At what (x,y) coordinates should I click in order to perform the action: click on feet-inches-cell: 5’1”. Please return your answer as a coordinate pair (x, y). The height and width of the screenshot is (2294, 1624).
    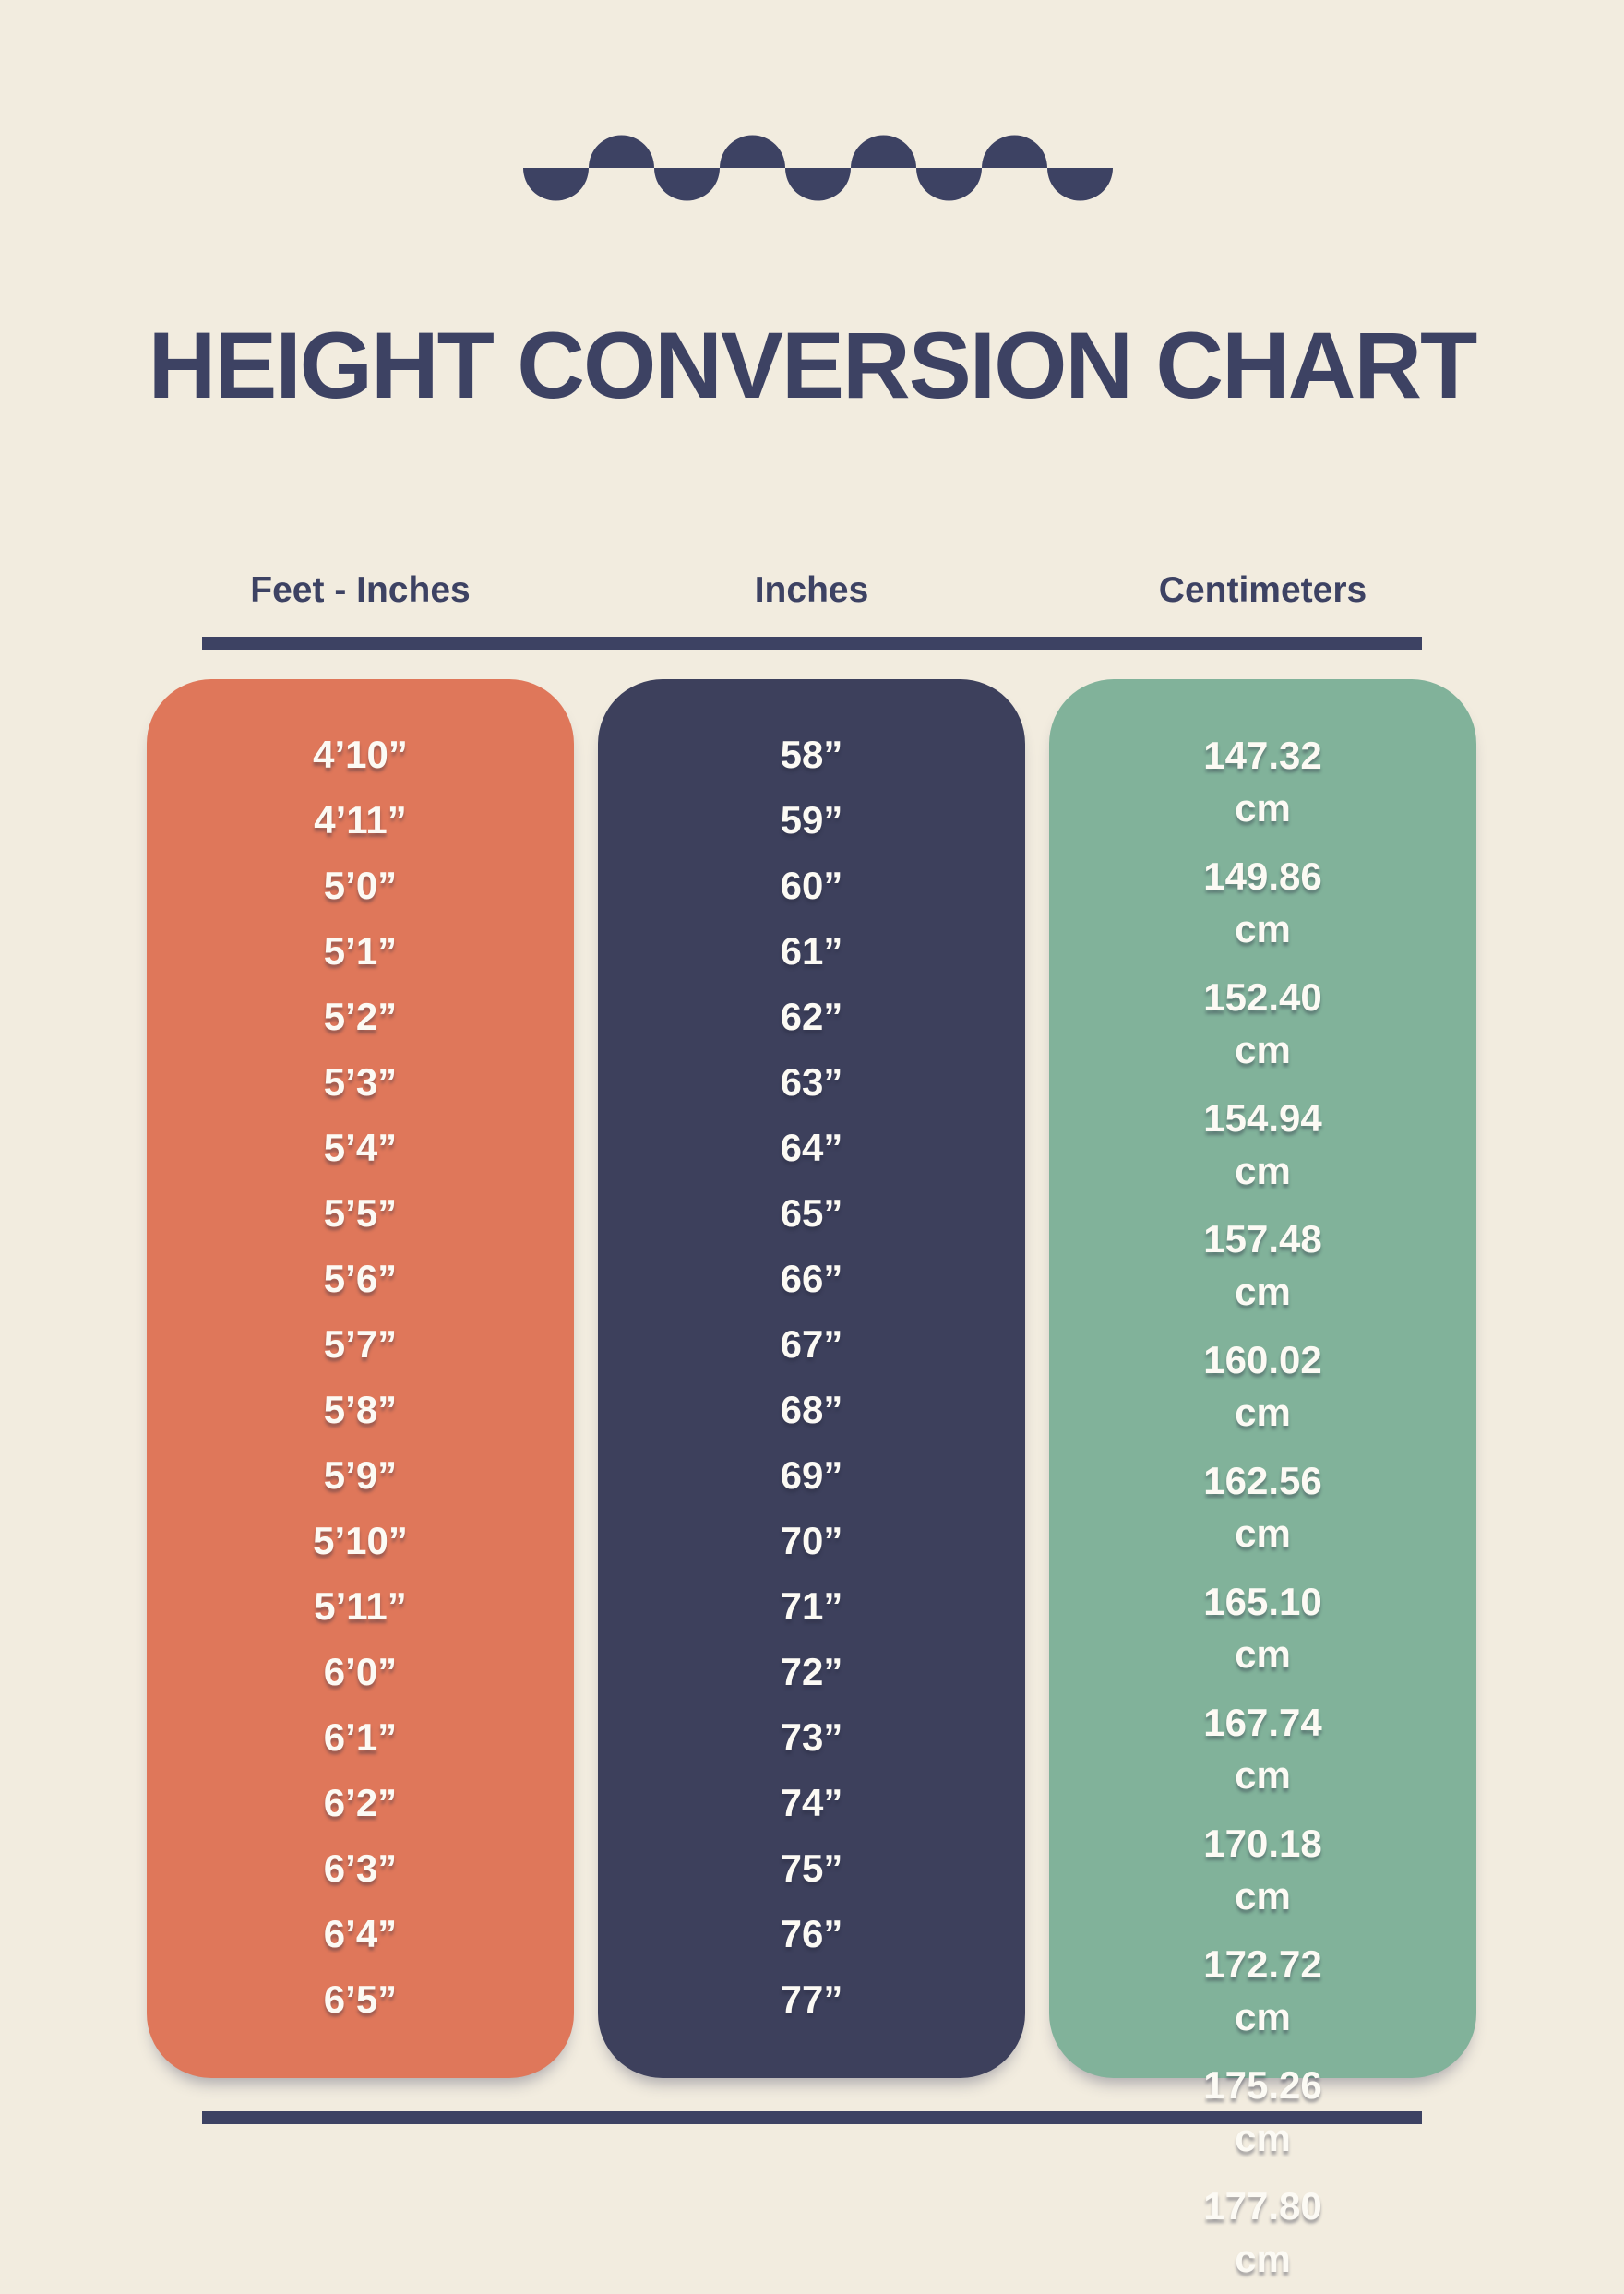
    Looking at the image, I should click on (360, 951).